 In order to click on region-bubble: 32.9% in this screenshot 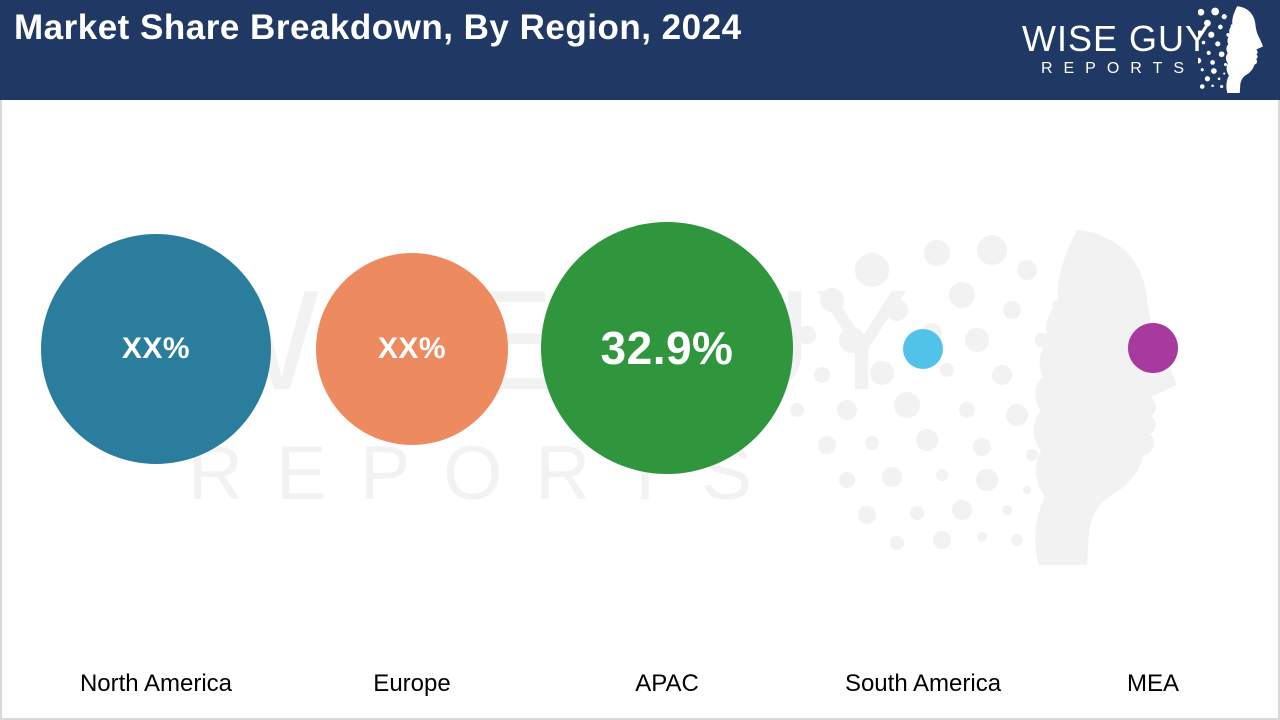, I will do `click(667, 348)`.